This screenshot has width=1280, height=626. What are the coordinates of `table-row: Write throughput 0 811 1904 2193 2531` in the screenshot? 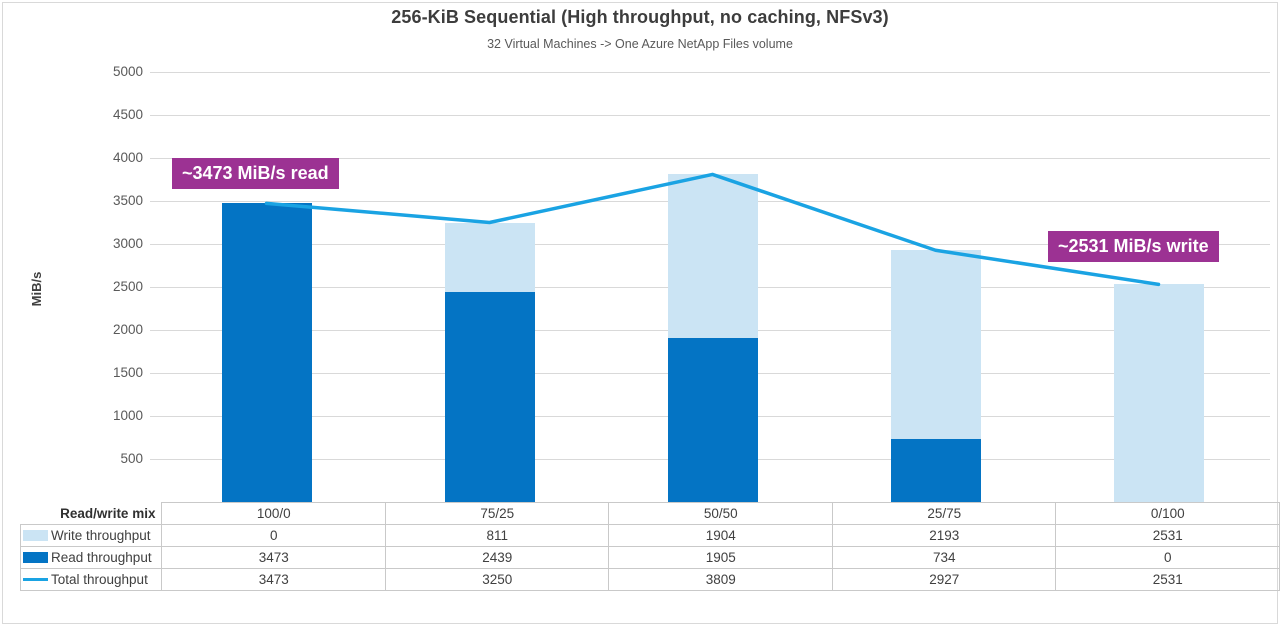 It's located at (649, 535).